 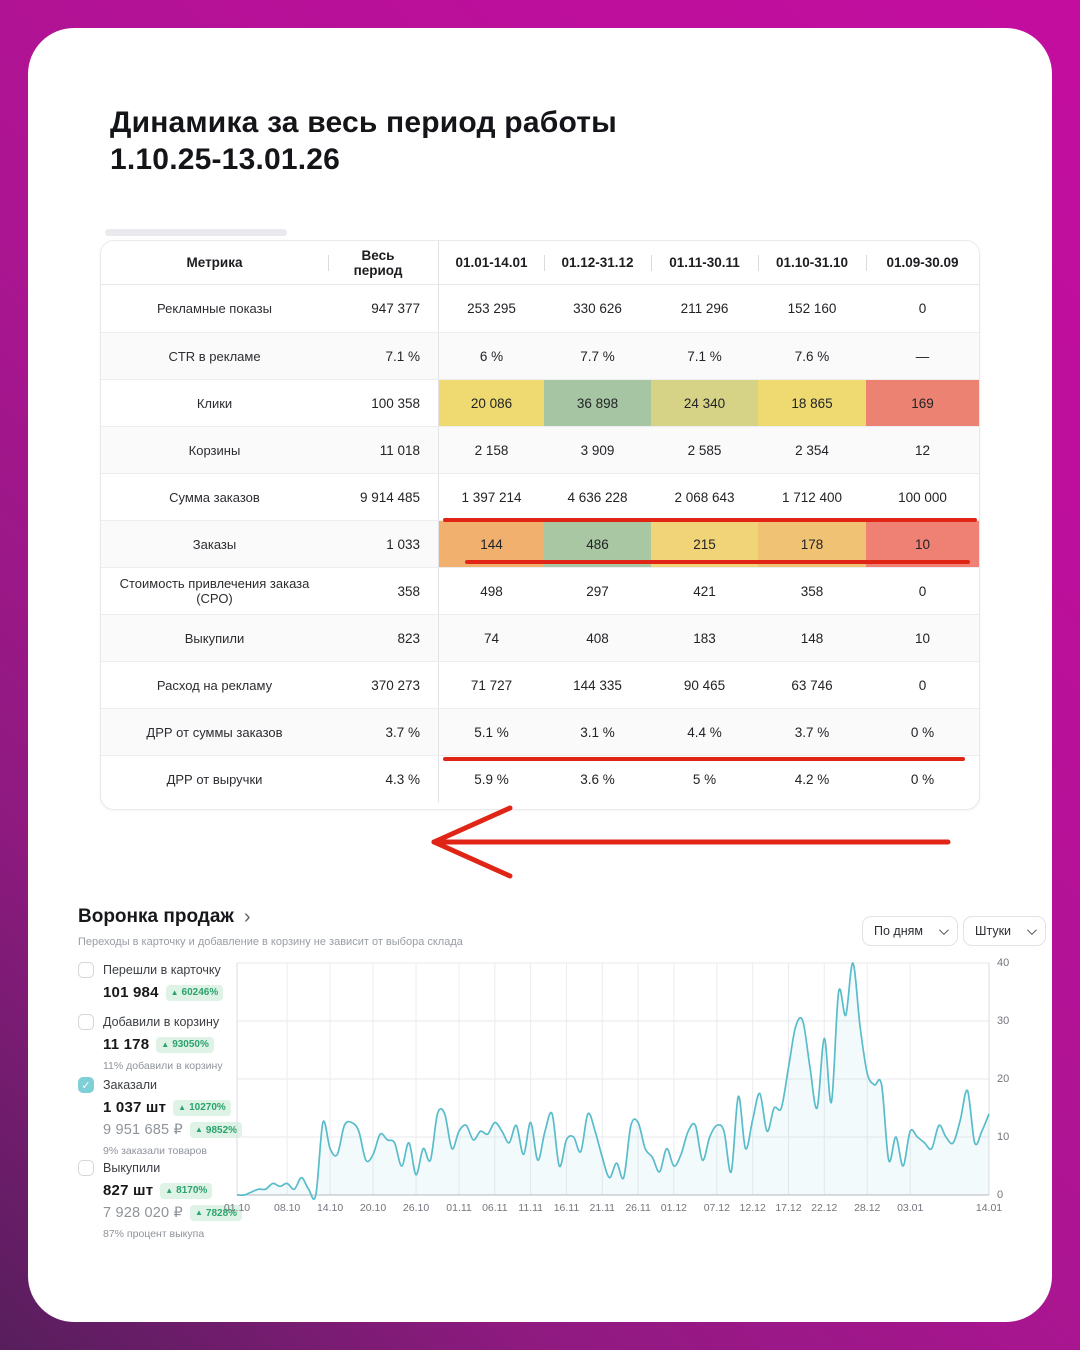 I want to click on metric-value: 2 158, so click(x=491, y=450).